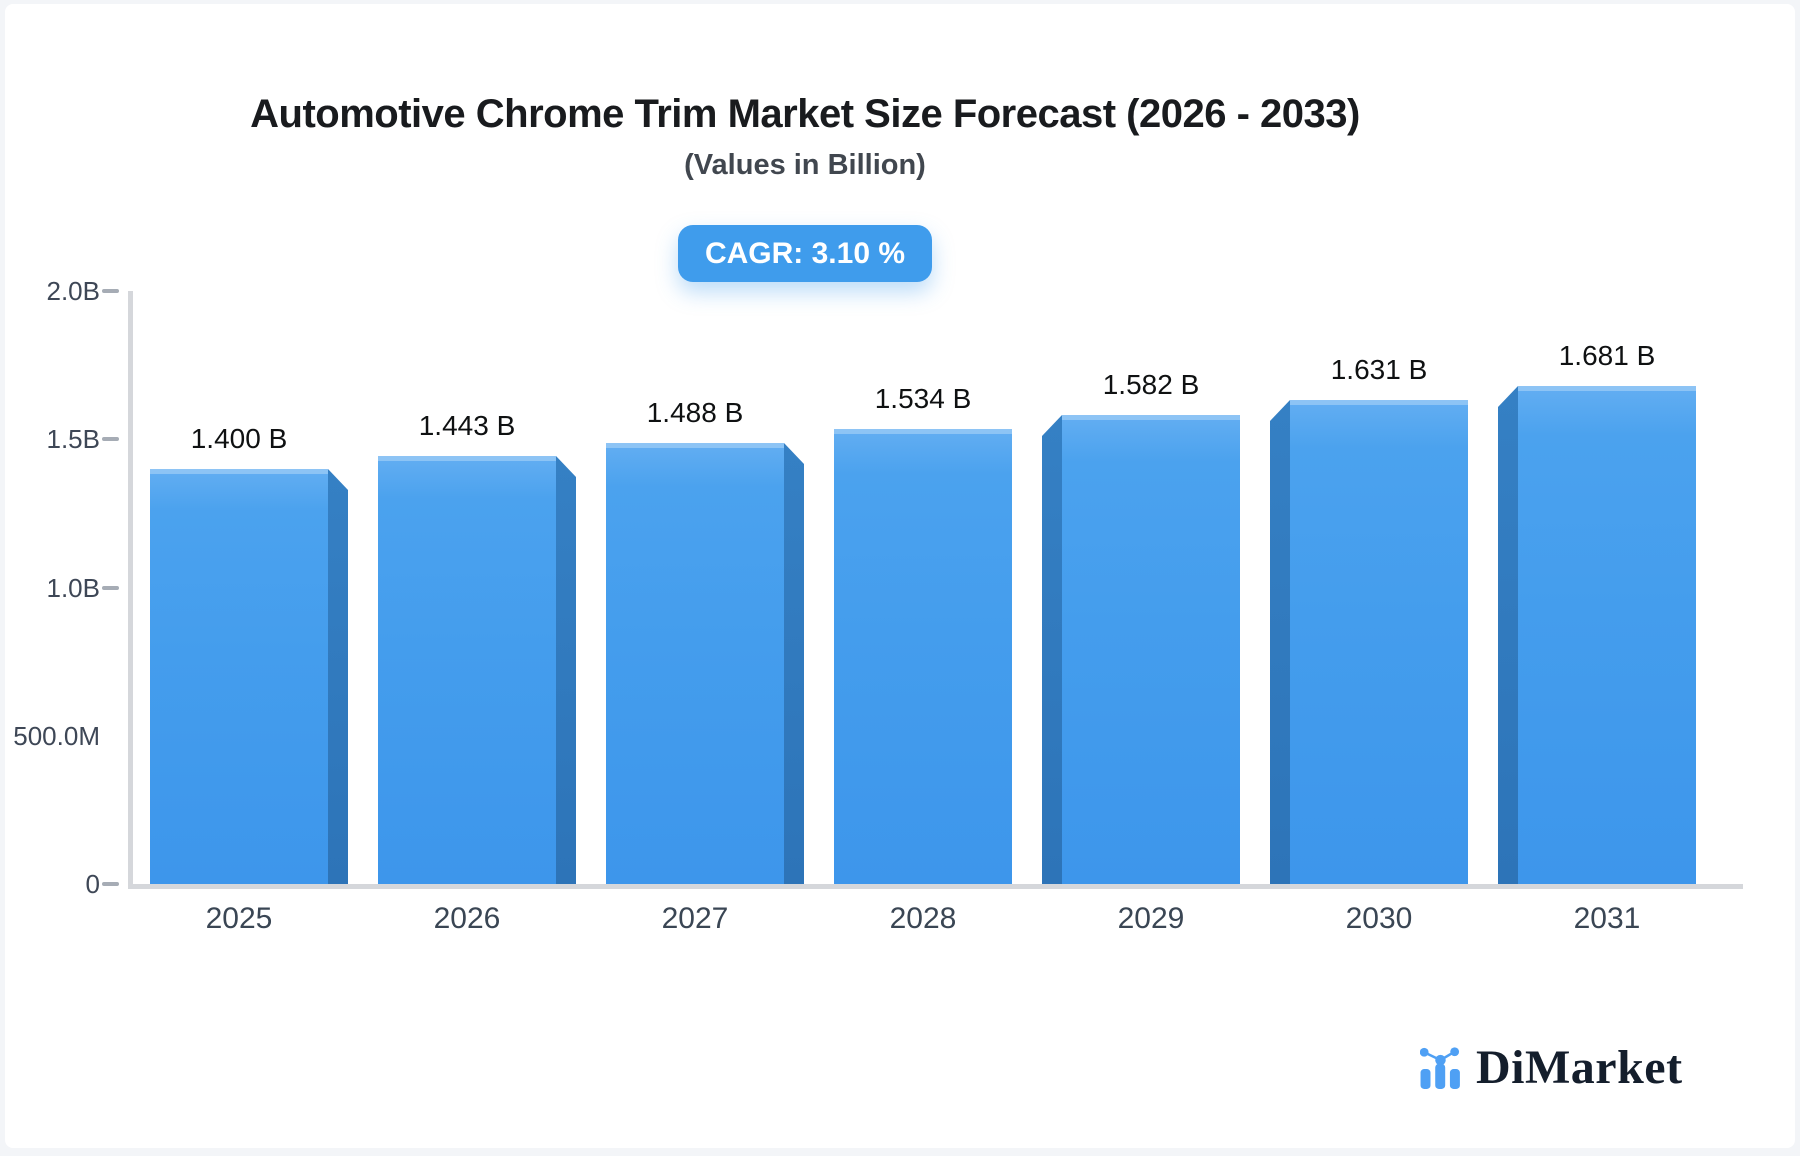 The width and height of the screenshot is (1800, 1156). I want to click on x-axis-line, so click(935, 886).